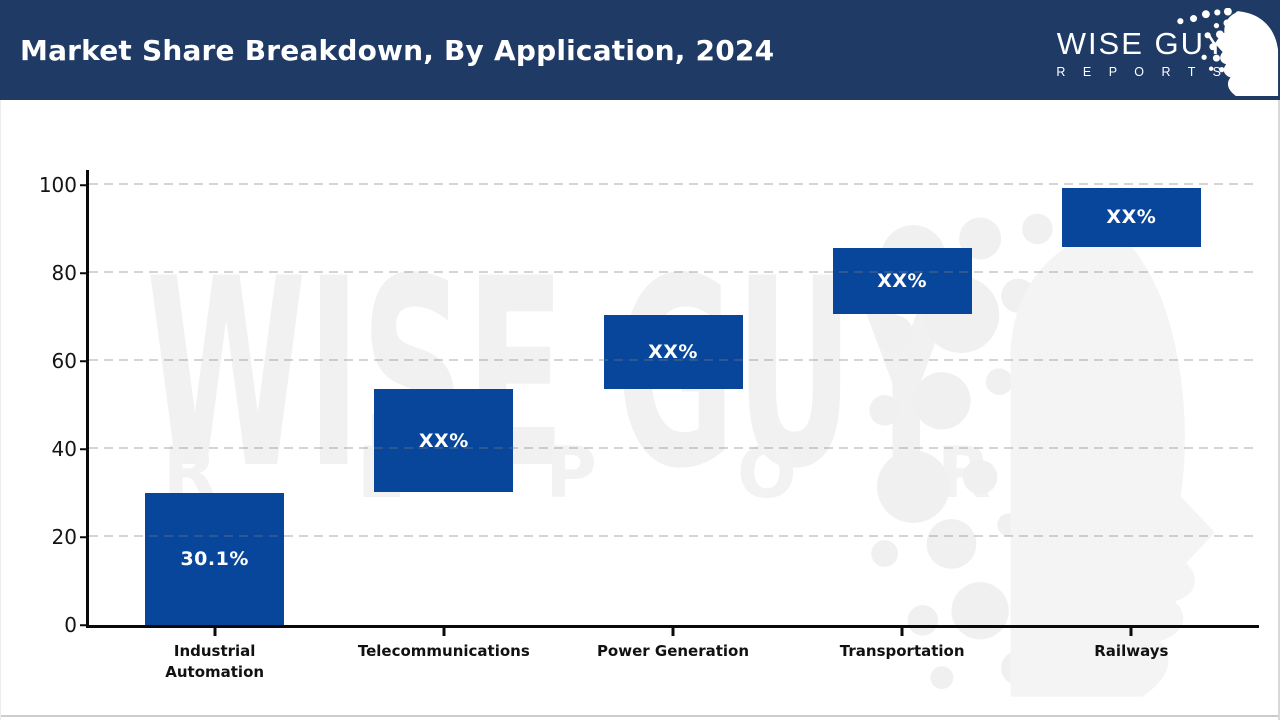  Describe the element at coordinates (64, 537) in the screenshot. I see `y-tick-label-20: 20` at that location.